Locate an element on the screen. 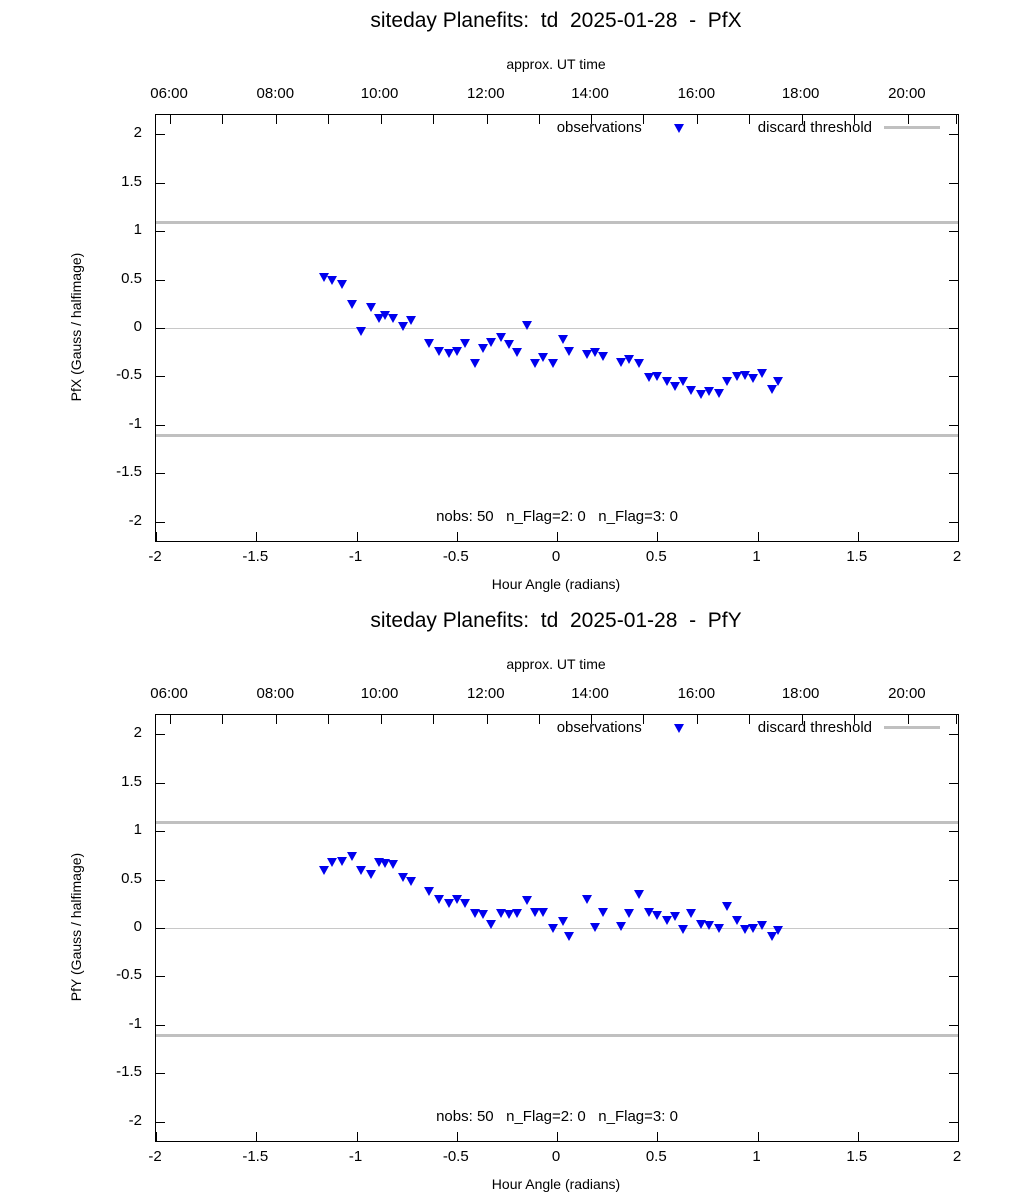 The height and width of the screenshot is (1200, 1024). ut-tick-label: 14:00 is located at coordinates (590, 93).